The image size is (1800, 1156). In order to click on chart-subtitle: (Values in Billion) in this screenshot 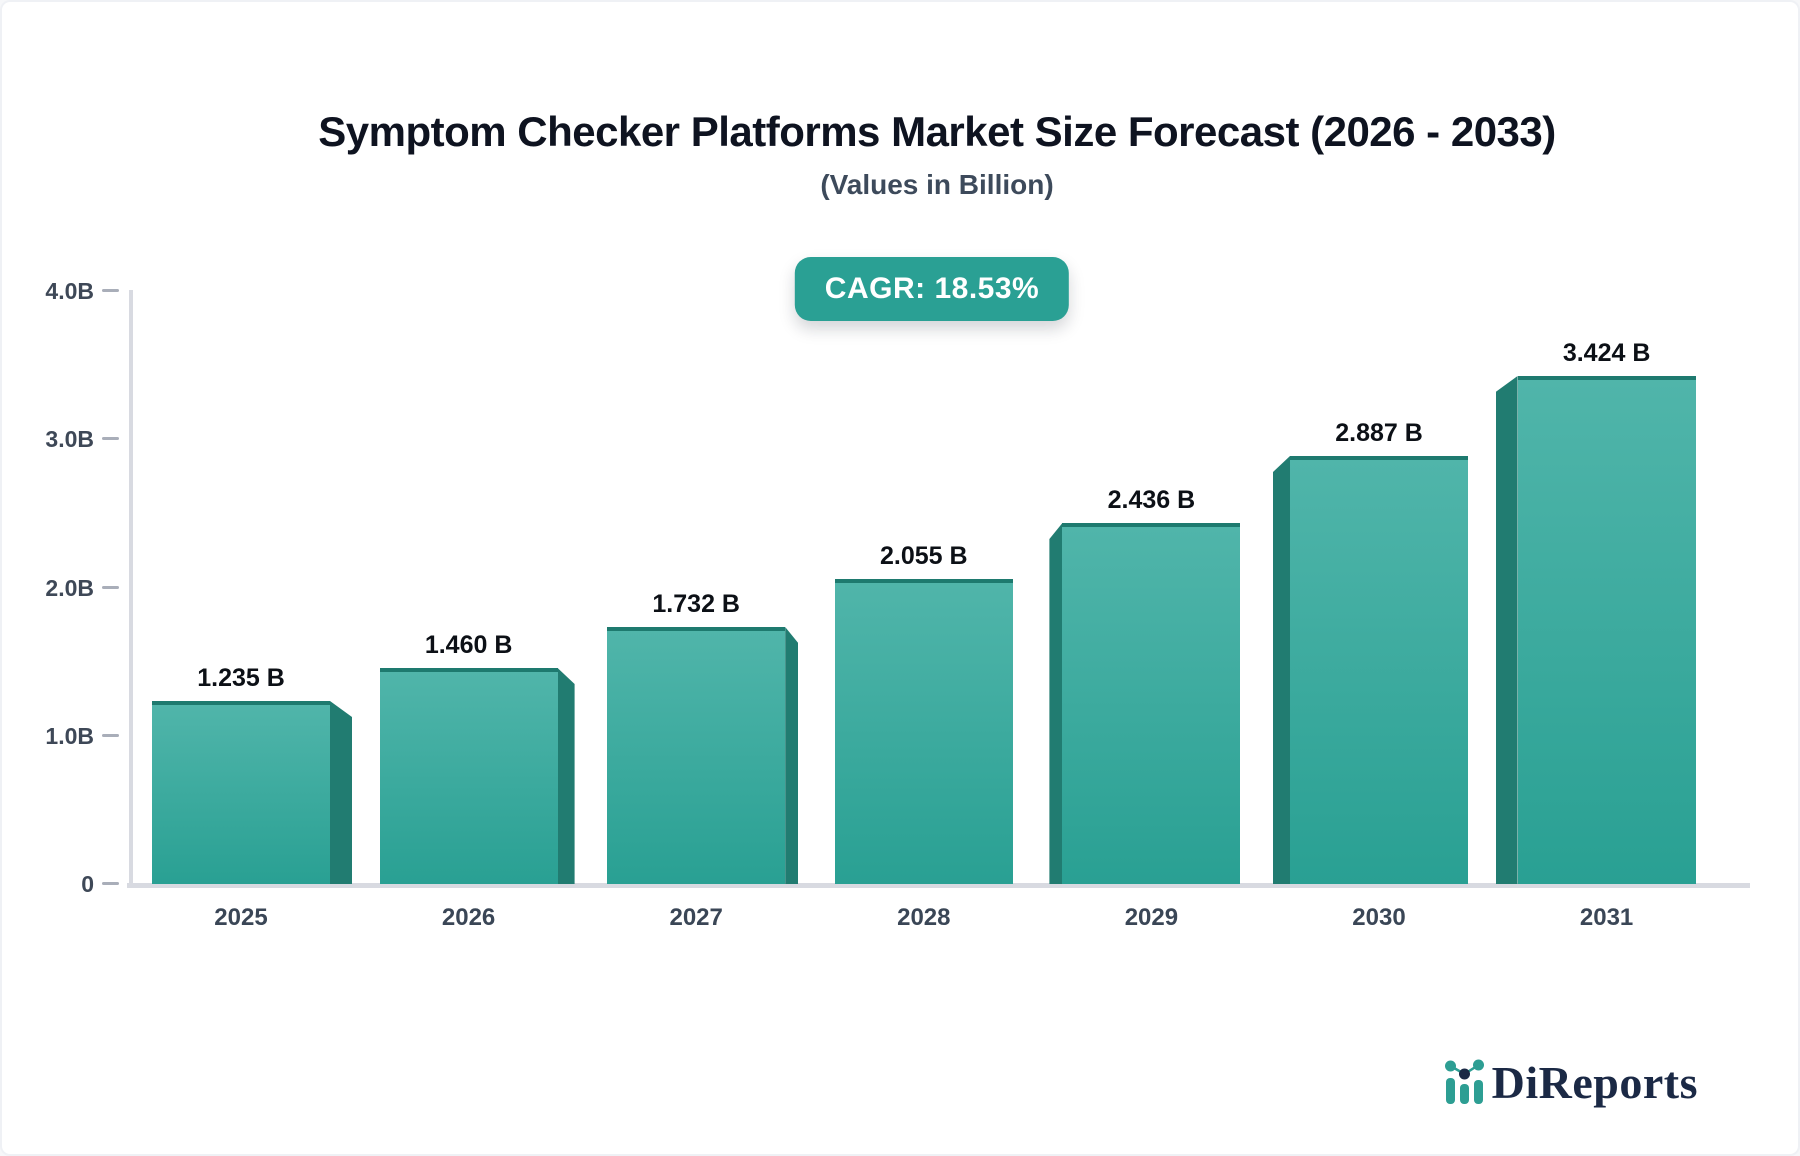, I will do `click(937, 184)`.